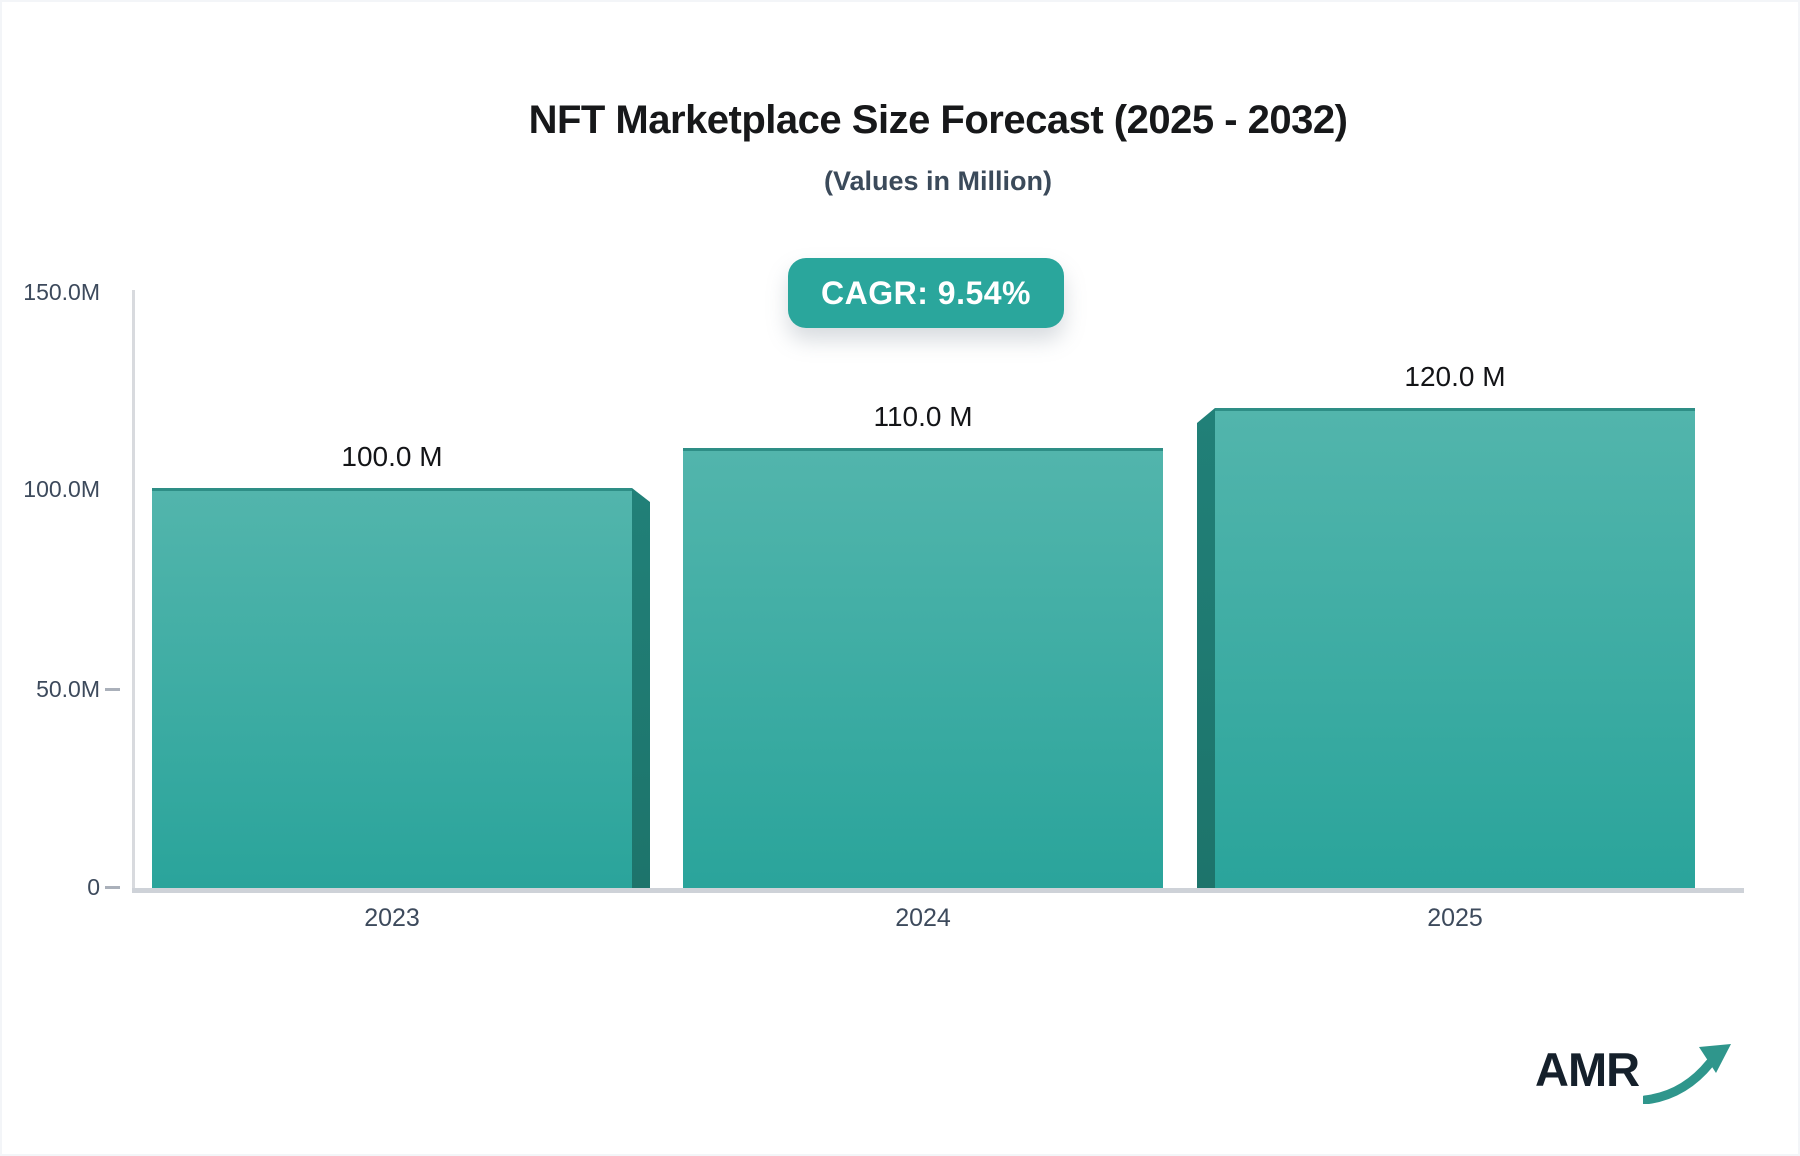  What do you see at coordinates (1587, 1069) in the screenshot?
I see `amr-logo-text: AMR` at bounding box center [1587, 1069].